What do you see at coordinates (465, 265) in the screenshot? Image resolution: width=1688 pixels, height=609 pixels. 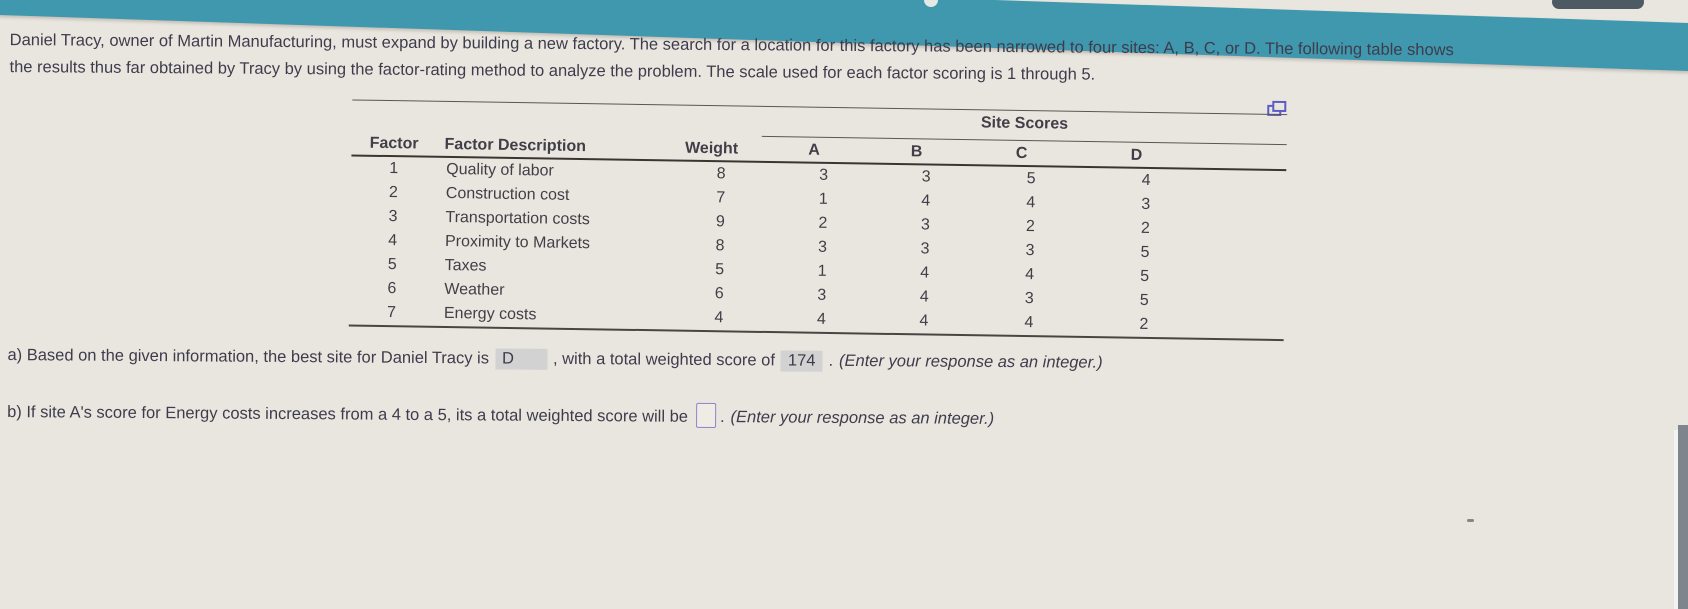 I see `cell-description: Taxes` at bounding box center [465, 265].